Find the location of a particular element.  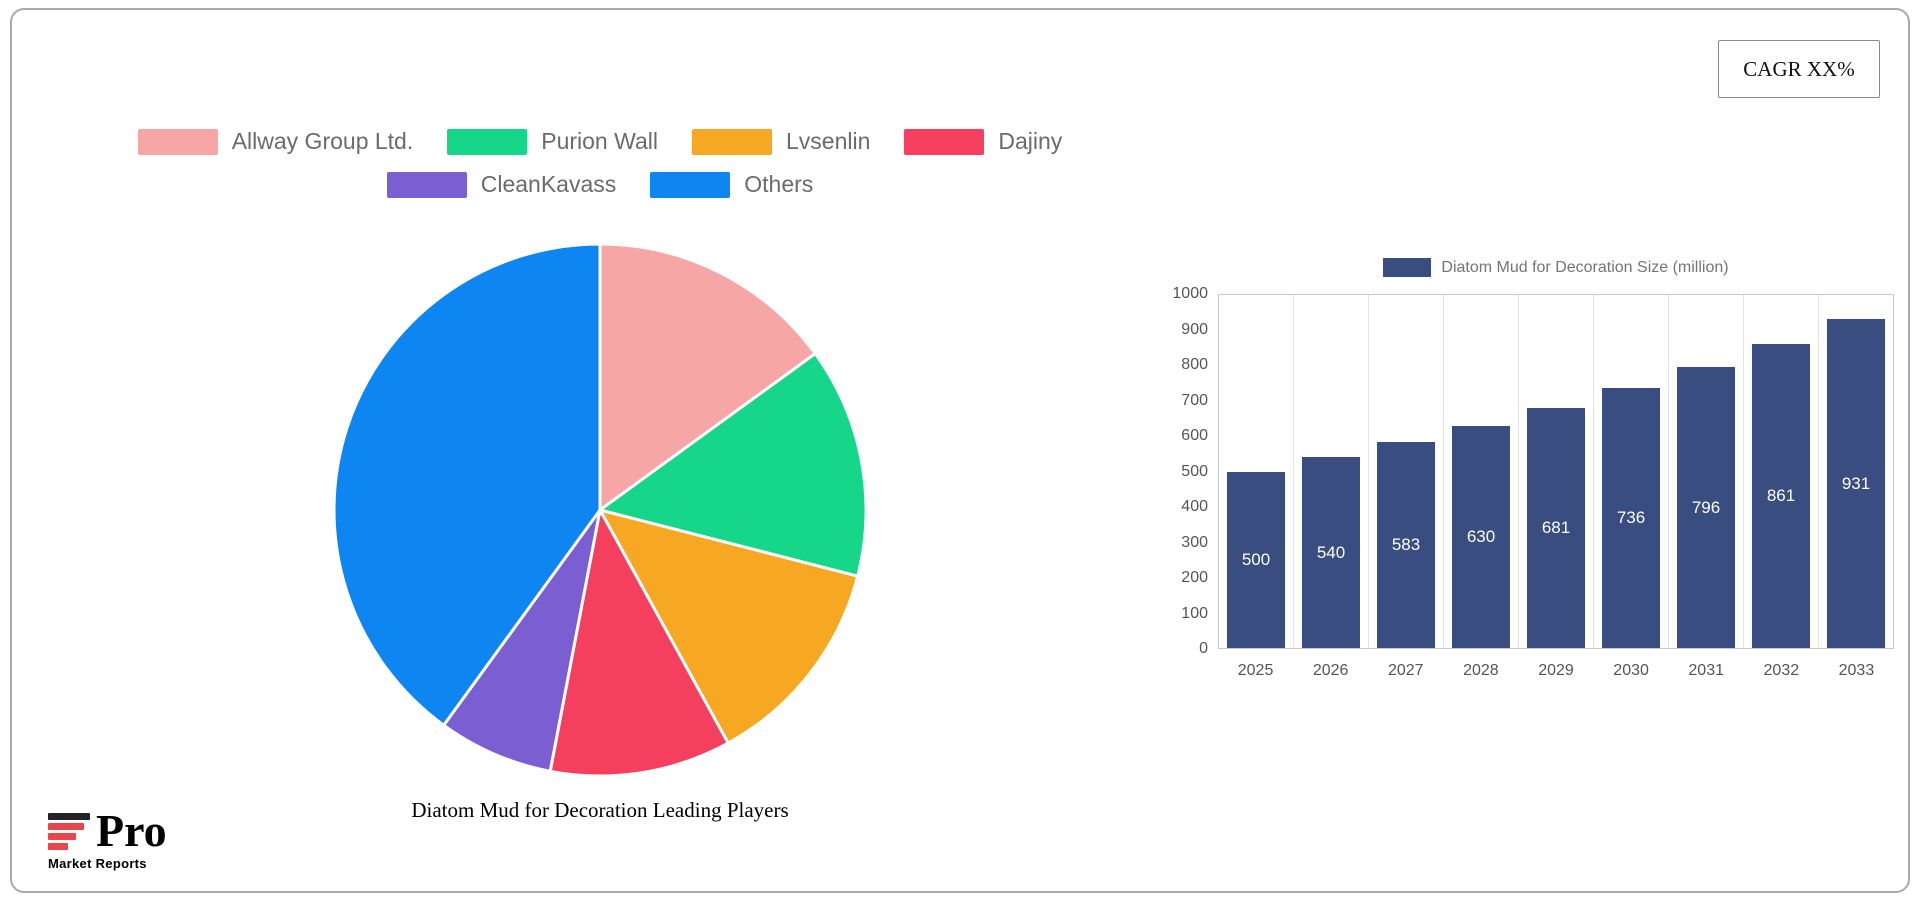

x-axis-tick: 2030 is located at coordinates (1631, 670).